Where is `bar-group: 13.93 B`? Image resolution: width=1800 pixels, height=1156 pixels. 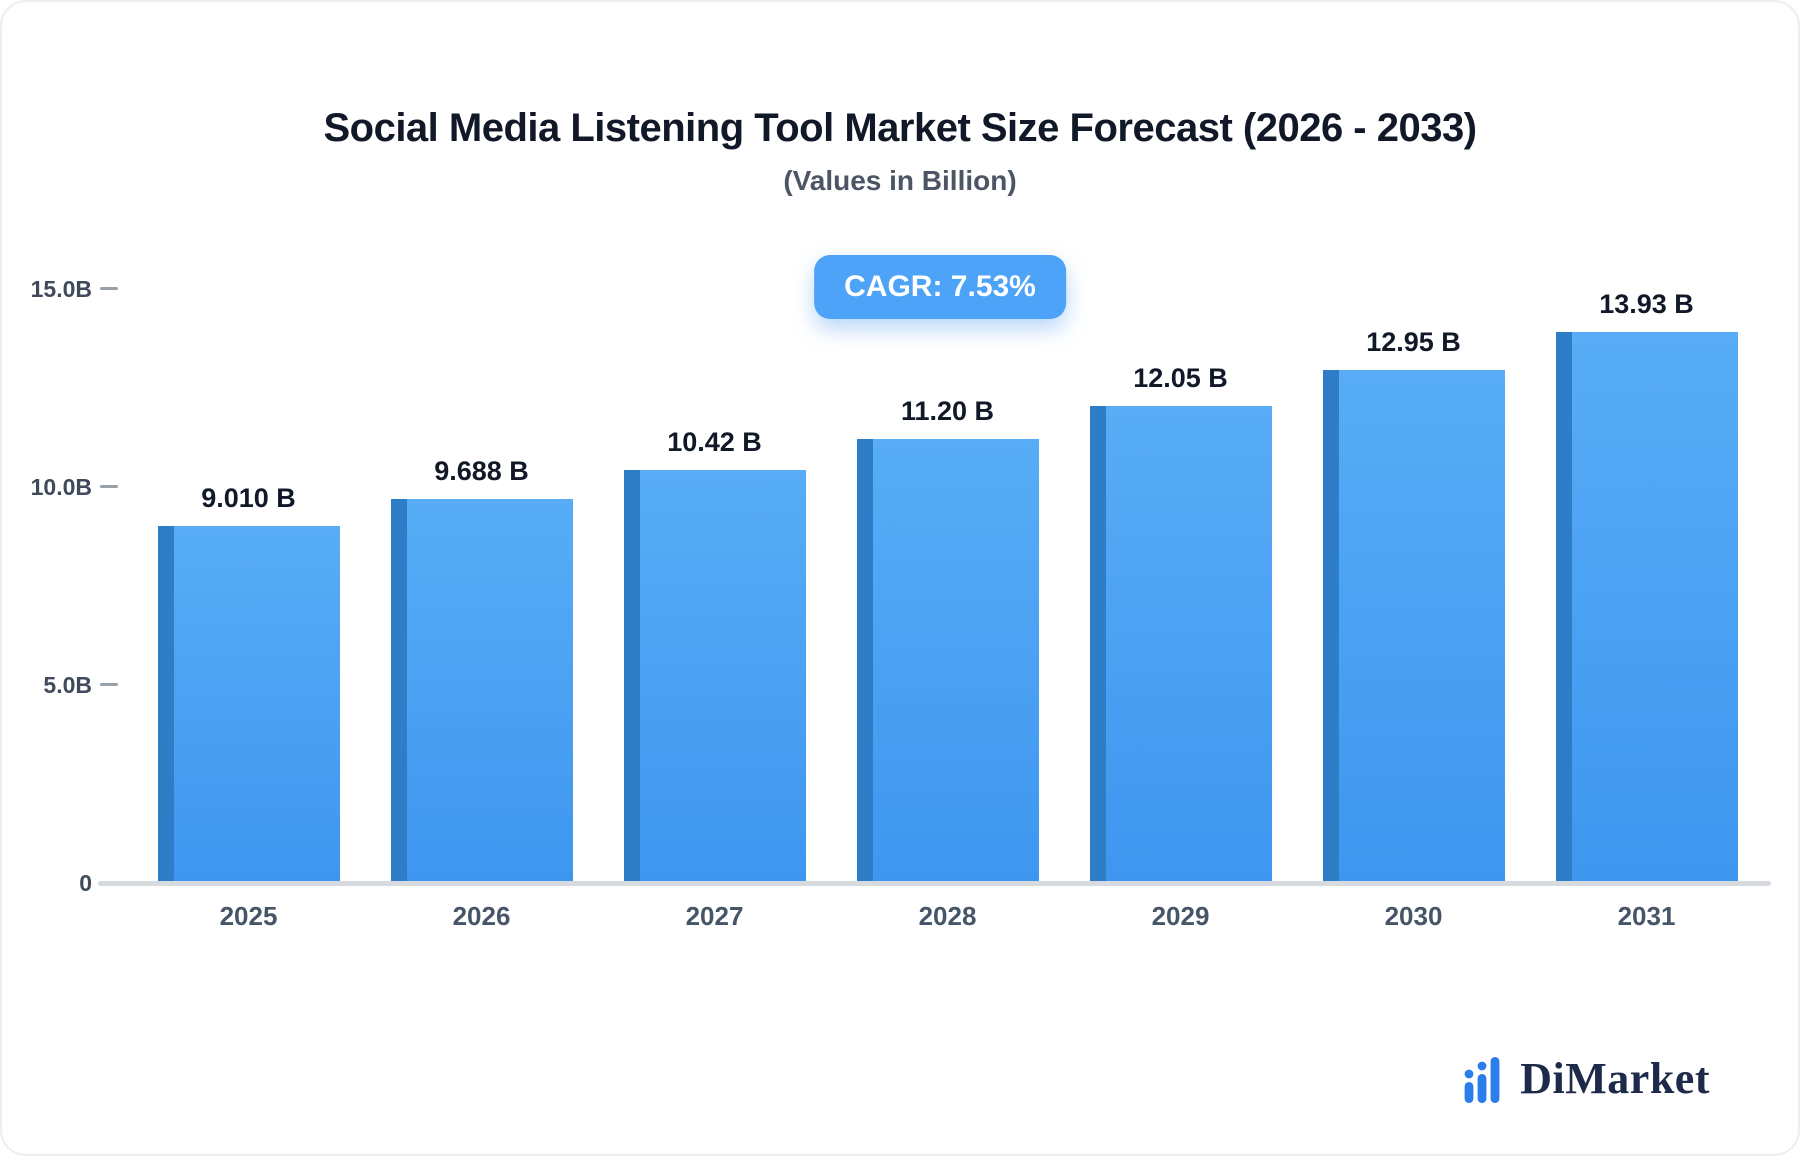
bar-group: 13.93 B is located at coordinates (1646, 586).